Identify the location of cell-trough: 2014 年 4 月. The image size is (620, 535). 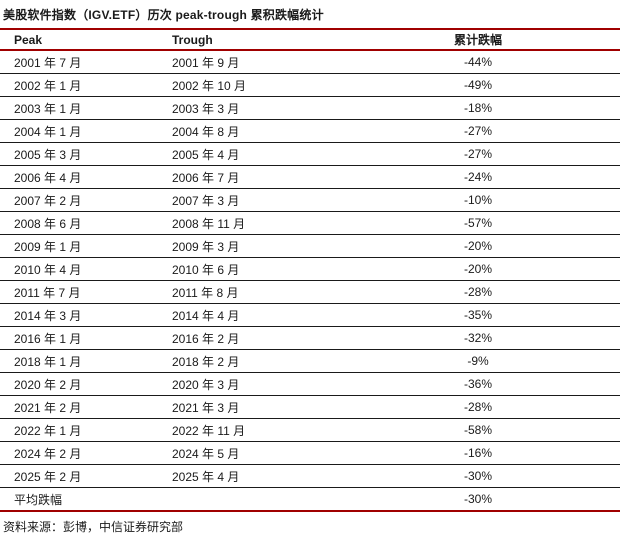
(206, 315).